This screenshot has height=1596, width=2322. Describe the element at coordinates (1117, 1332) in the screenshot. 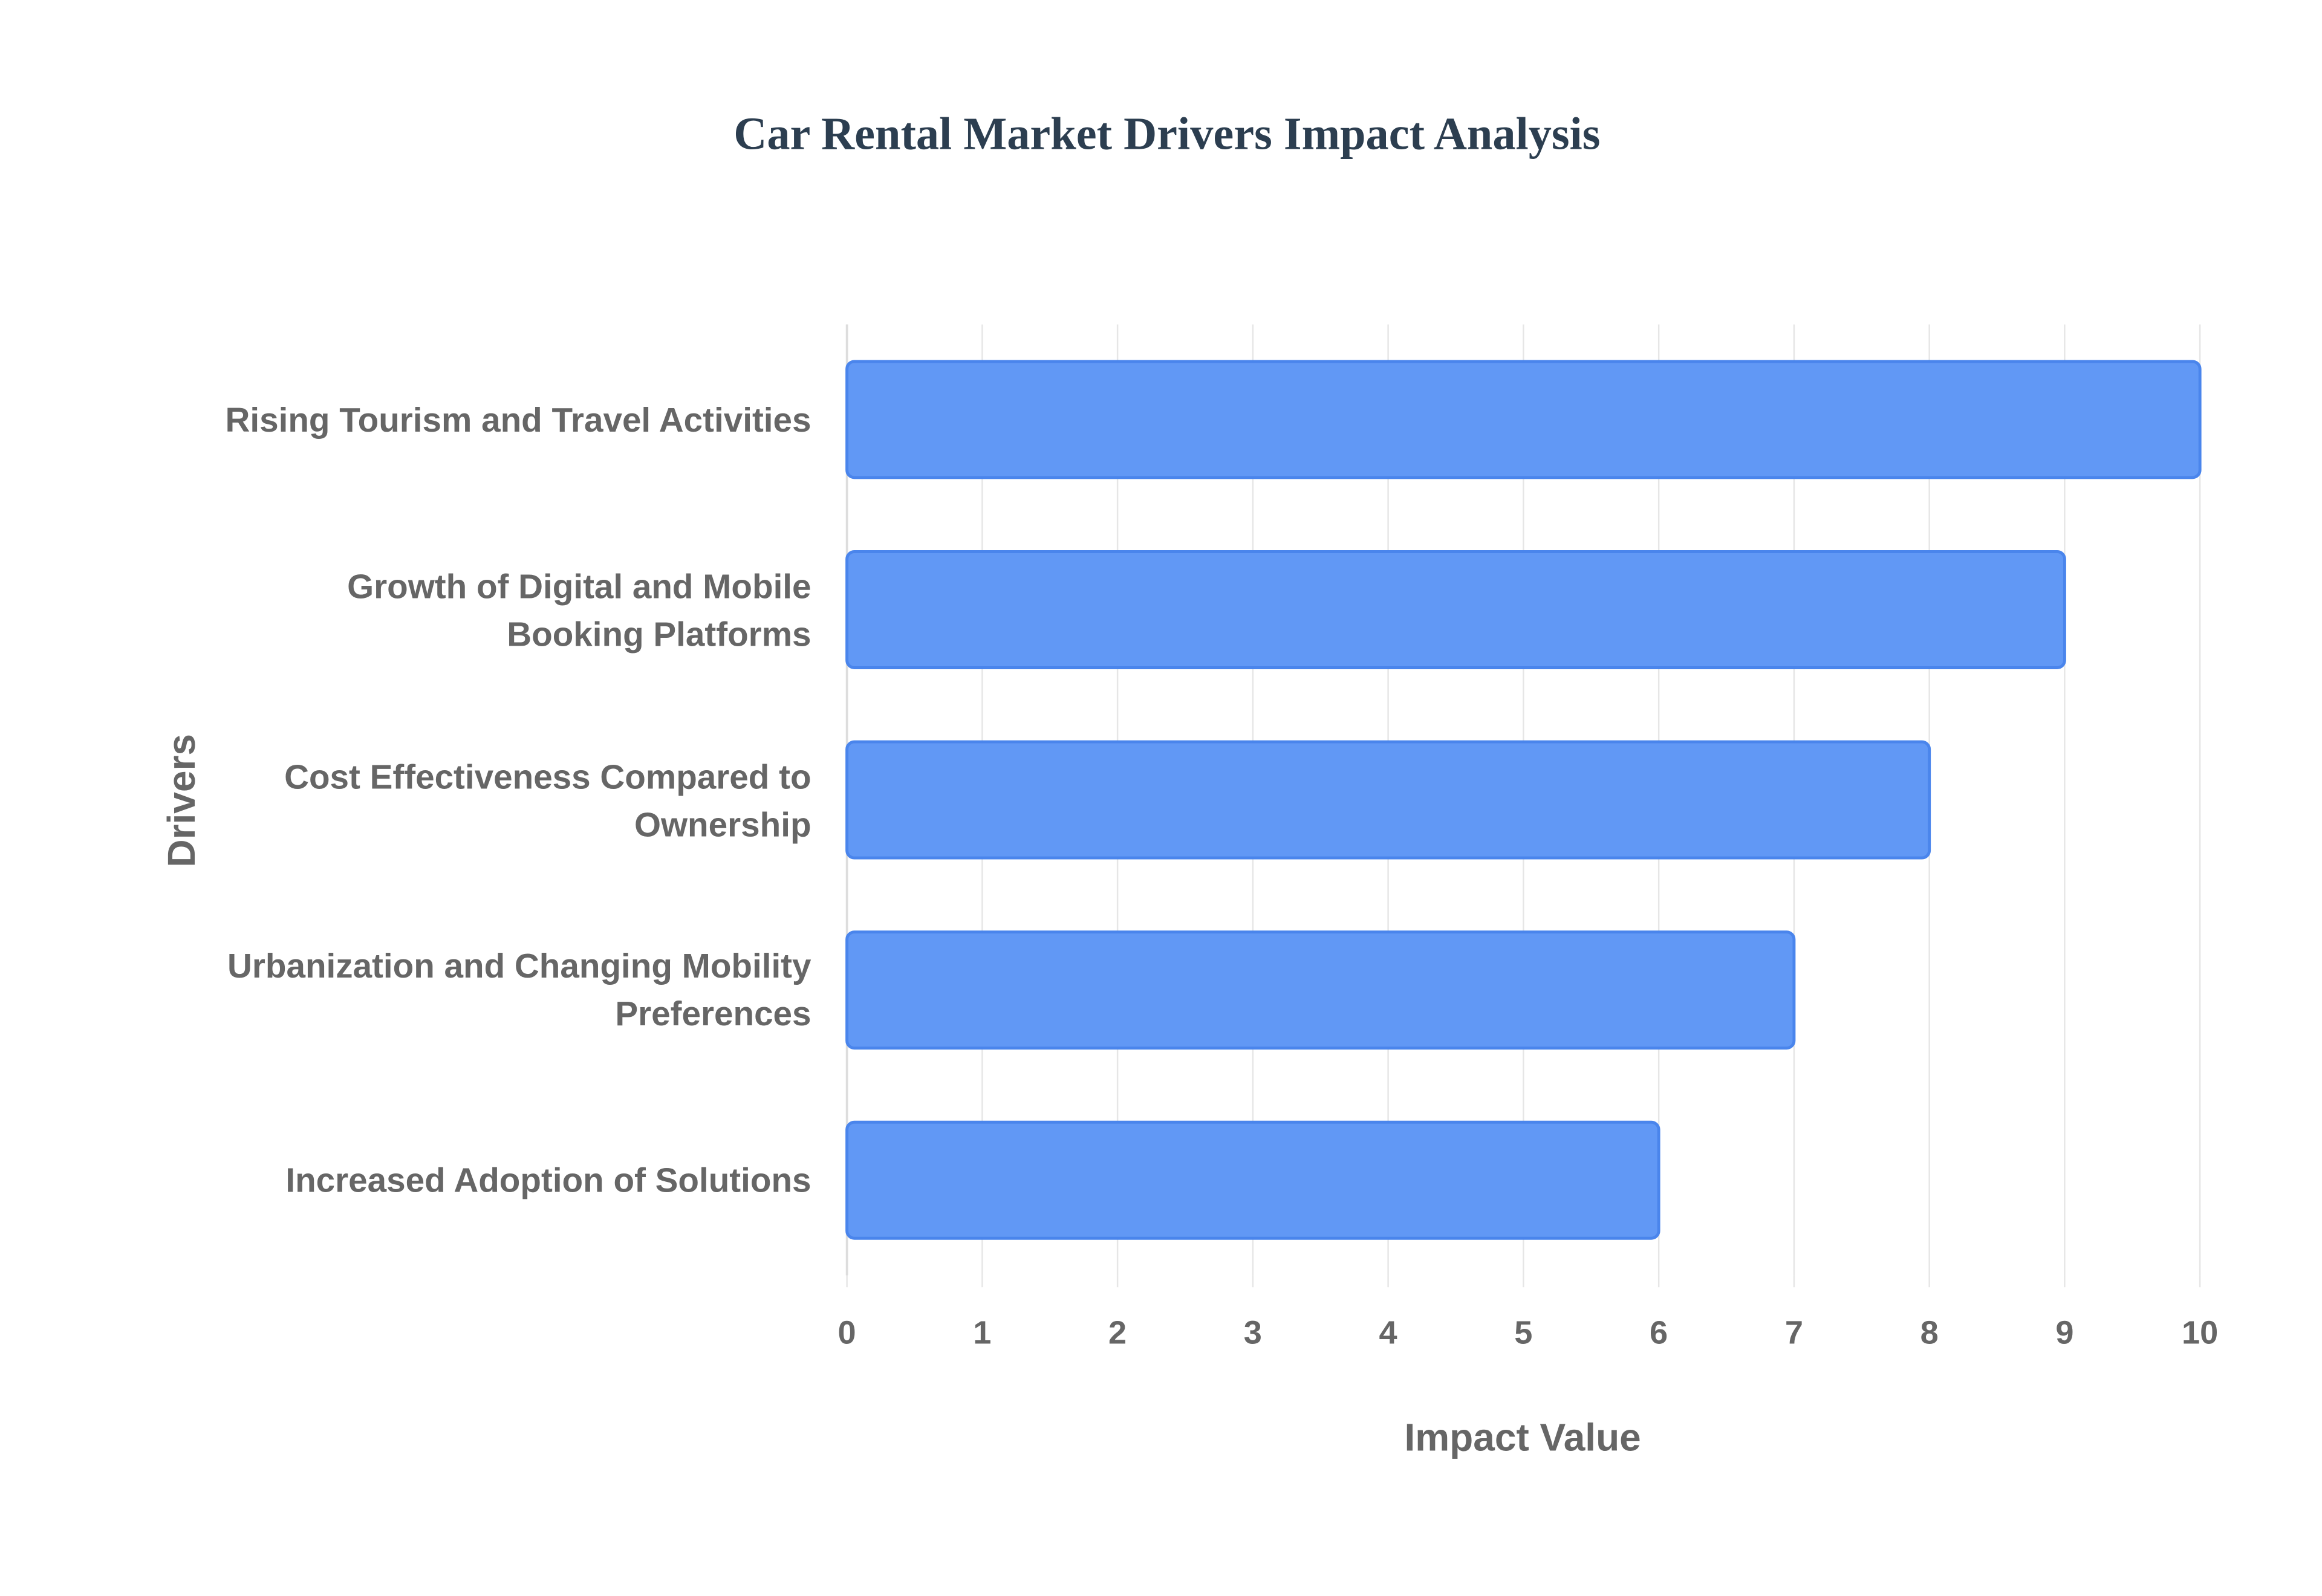

I see `x-tick-label: 2` at that location.